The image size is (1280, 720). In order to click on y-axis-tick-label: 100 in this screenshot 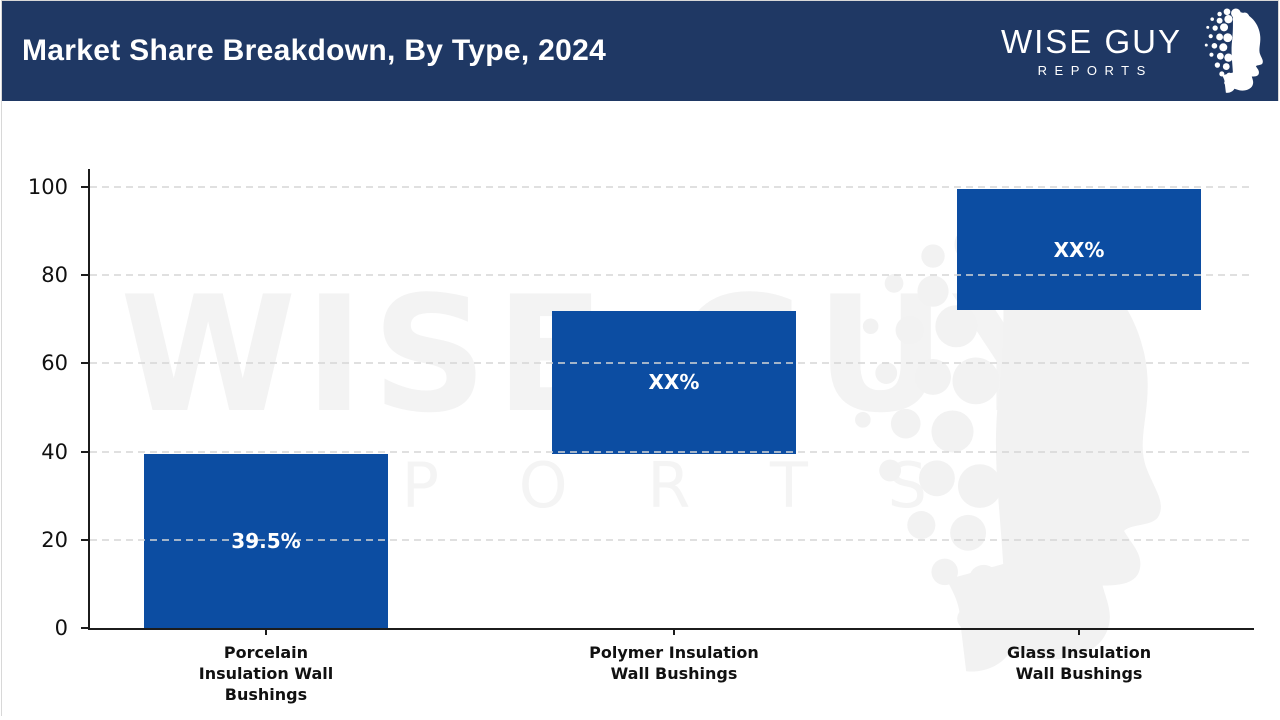, I will do `click(47, 187)`.